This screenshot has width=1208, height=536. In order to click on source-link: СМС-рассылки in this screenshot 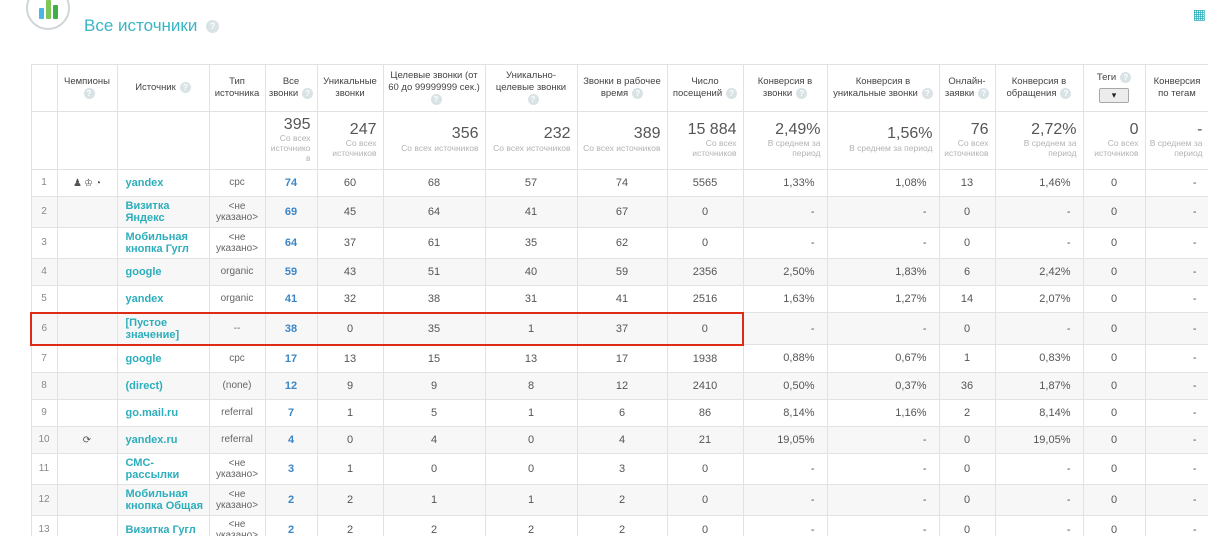, I will do `click(152, 468)`.